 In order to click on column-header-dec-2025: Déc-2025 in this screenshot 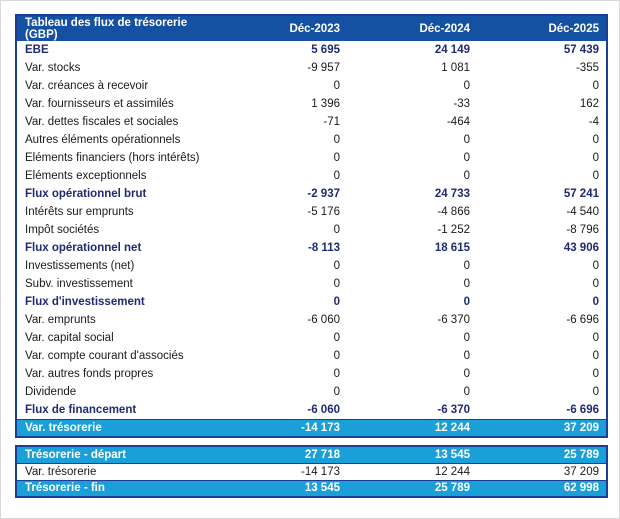, I will do `click(542, 28)`.